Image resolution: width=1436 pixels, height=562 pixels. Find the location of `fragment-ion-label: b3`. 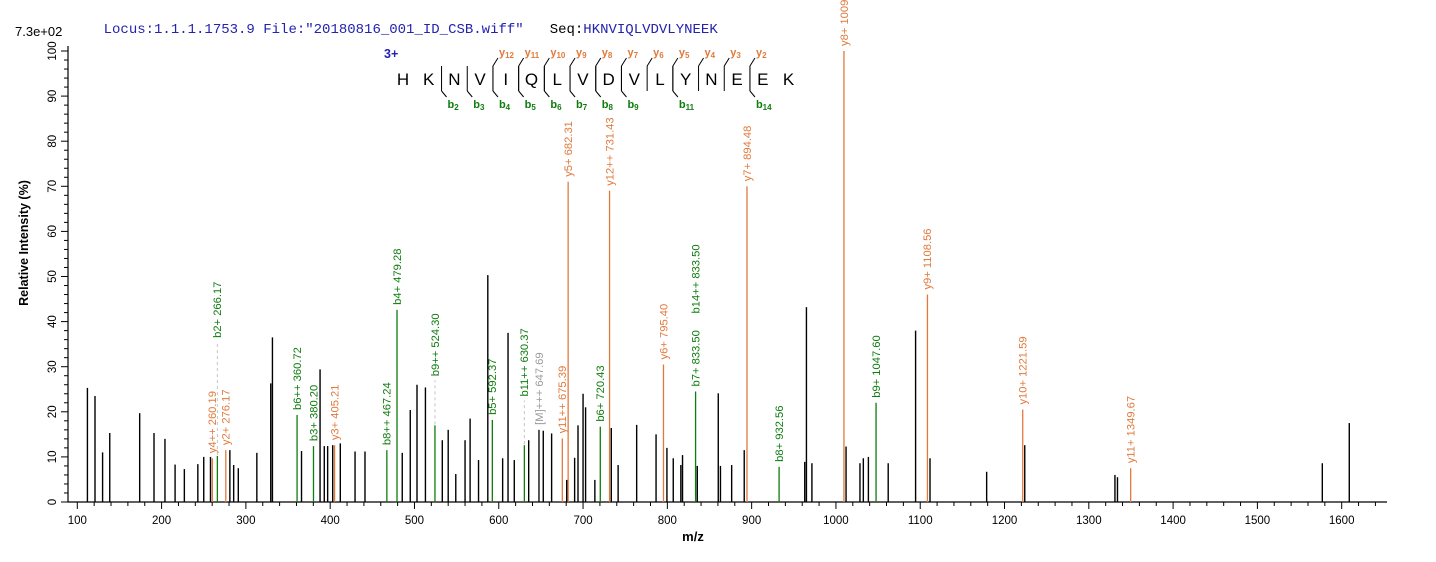

fragment-ion-label: b3 is located at coordinates (479, 105).